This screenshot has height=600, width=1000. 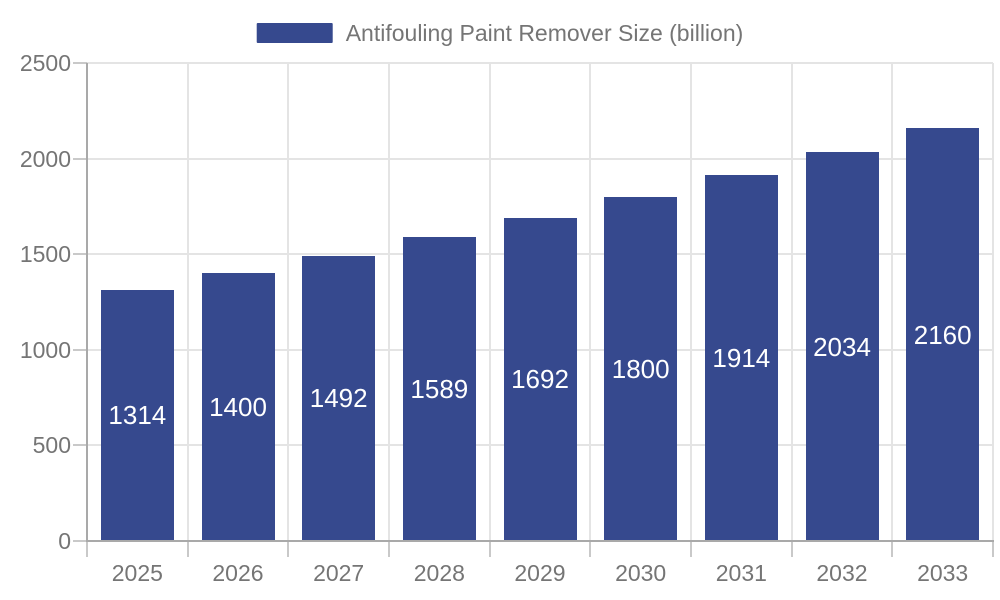 What do you see at coordinates (87, 302) in the screenshot?
I see `y-axis-line` at bounding box center [87, 302].